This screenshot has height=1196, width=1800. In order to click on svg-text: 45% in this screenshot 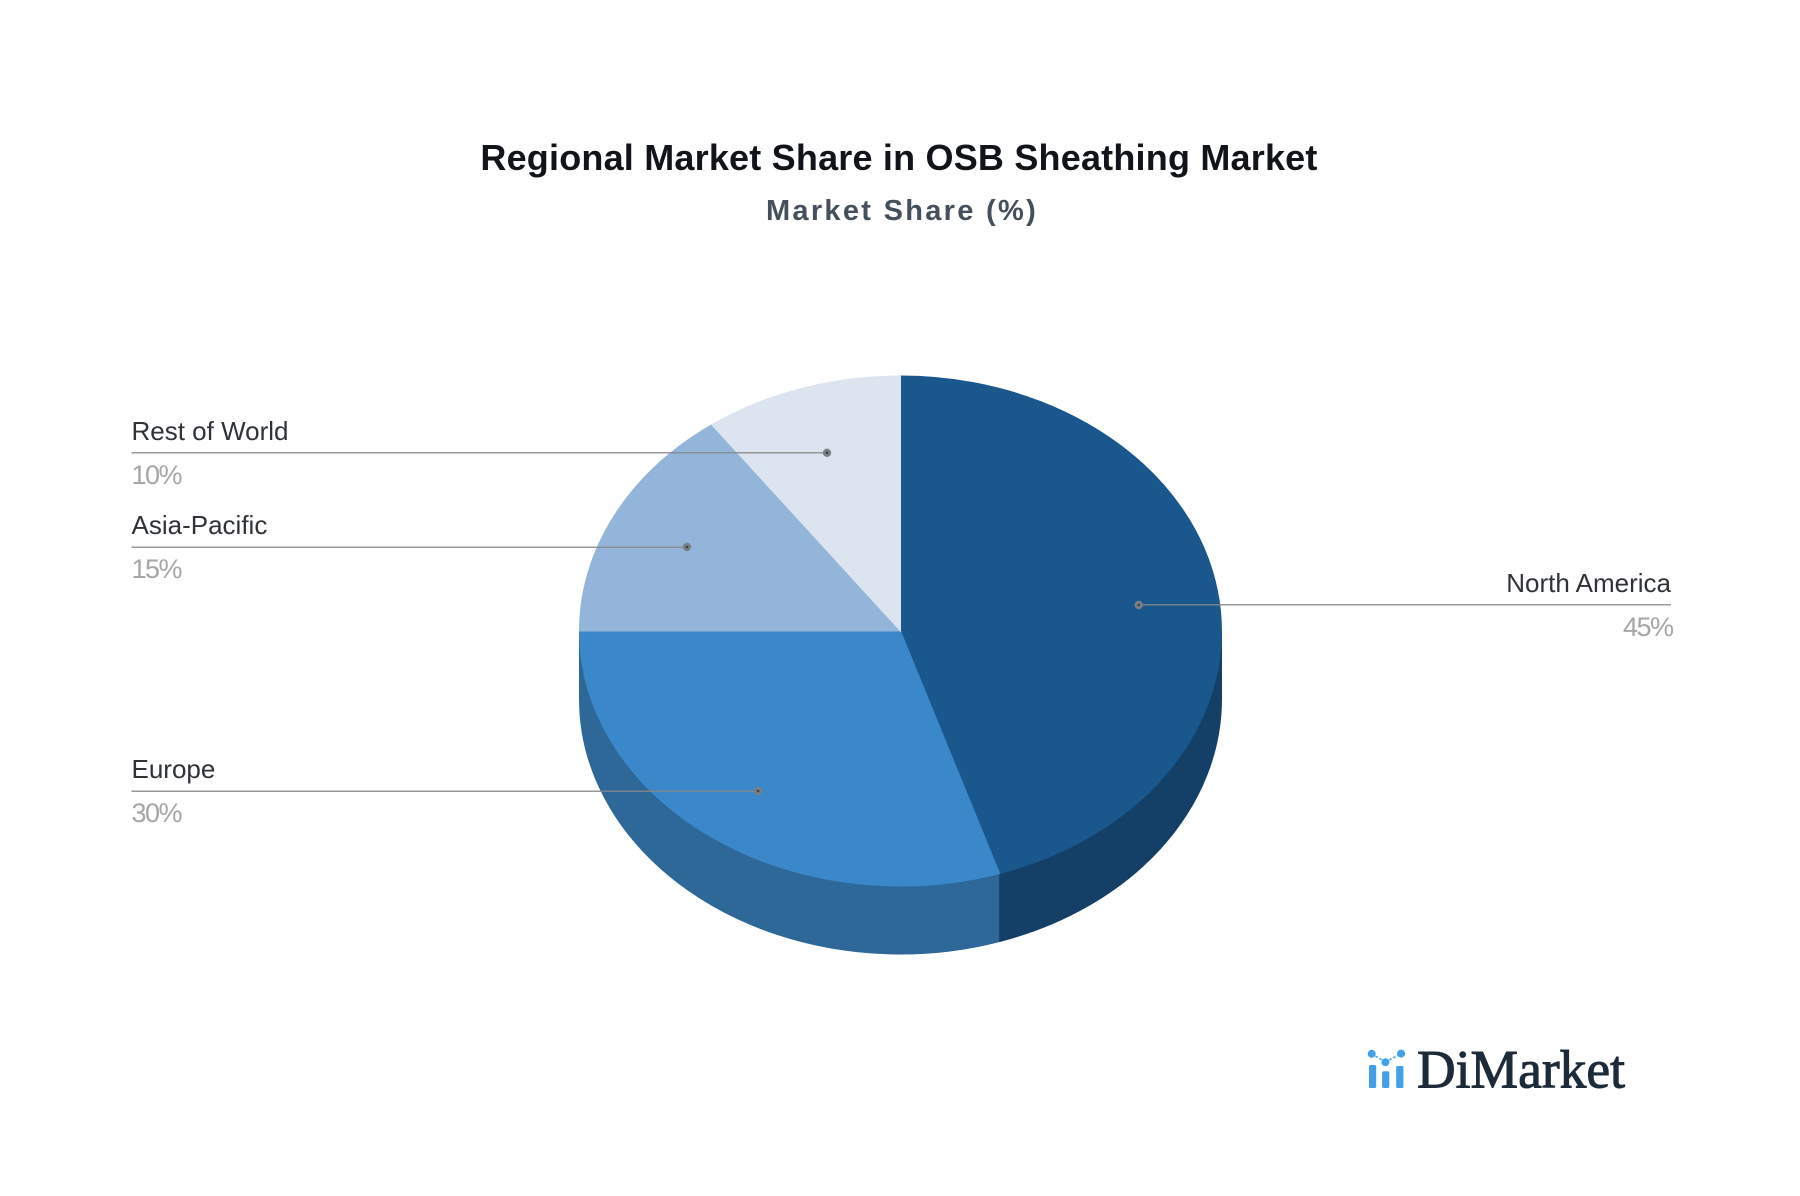, I will do `click(1648, 627)`.